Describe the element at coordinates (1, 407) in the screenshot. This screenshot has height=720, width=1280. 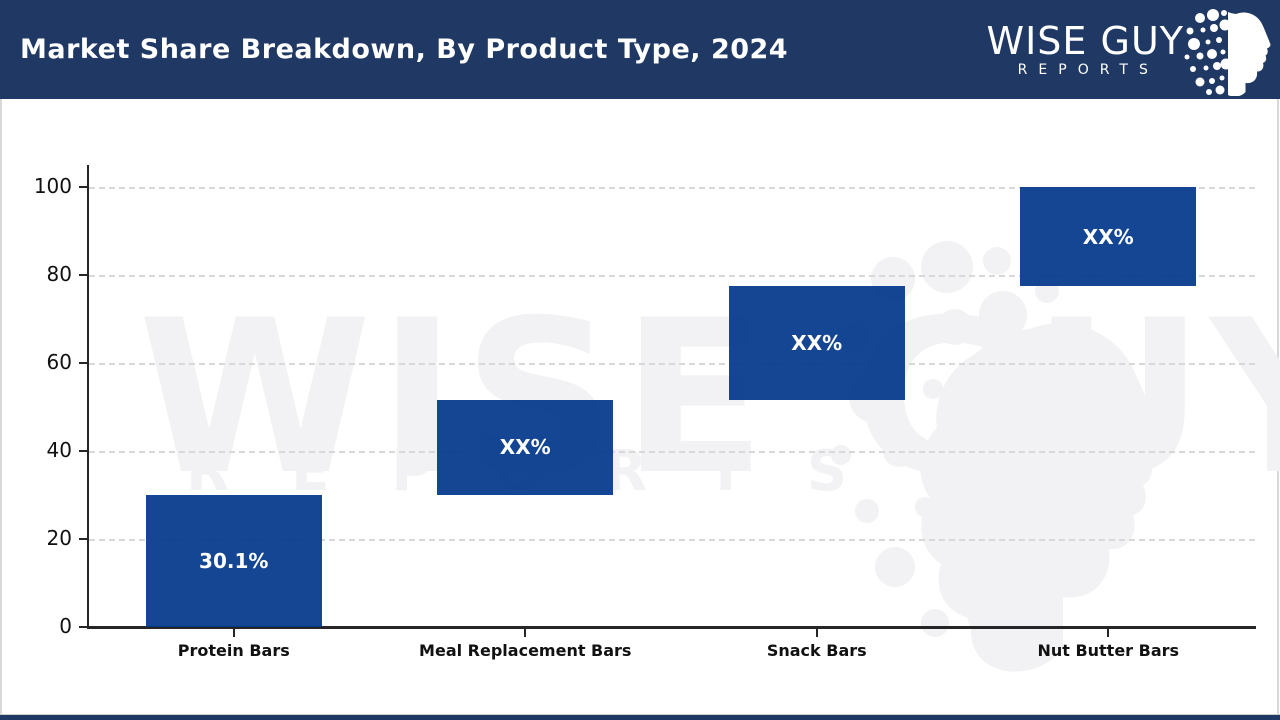
I see `page-left-border` at that location.